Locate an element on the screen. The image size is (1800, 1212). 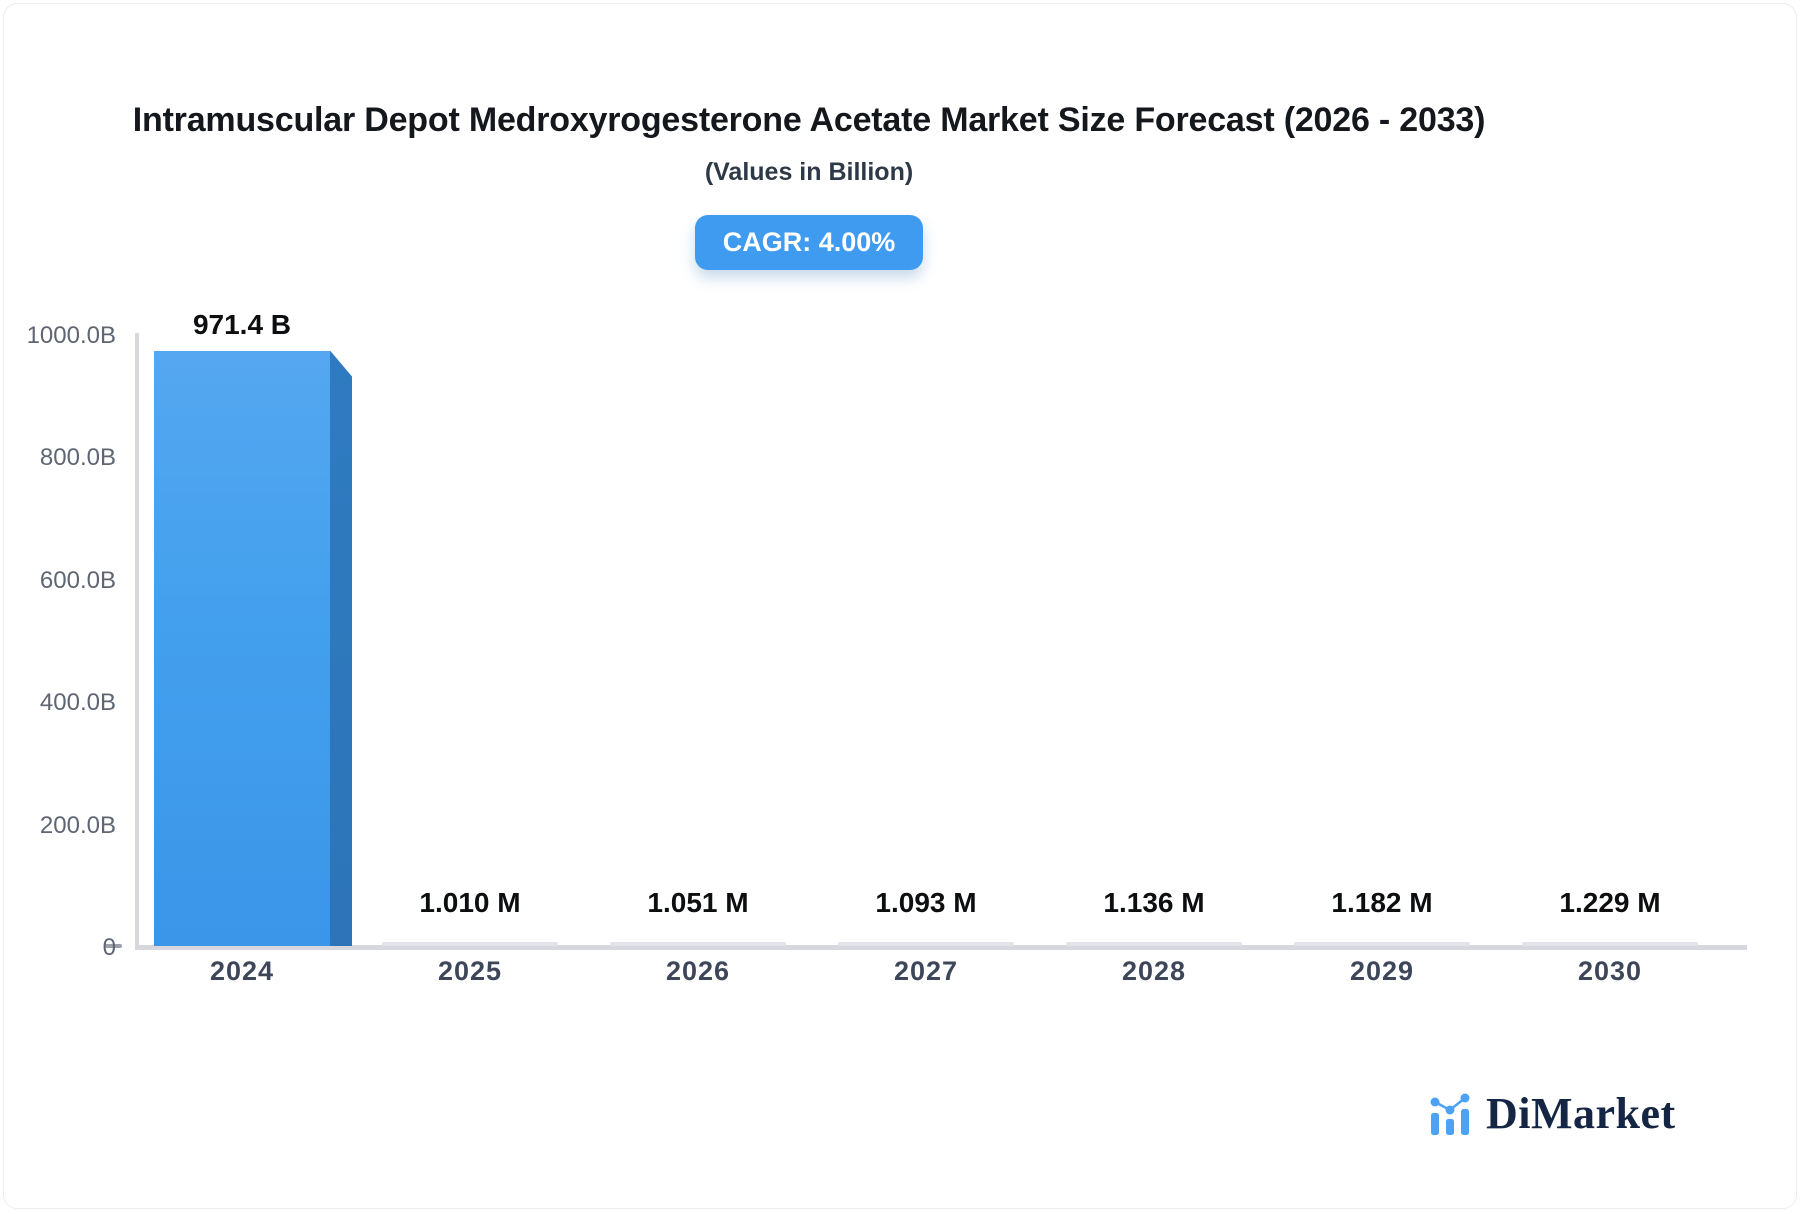
x-axis-category-label: 2029 is located at coordinates (1382, 971).